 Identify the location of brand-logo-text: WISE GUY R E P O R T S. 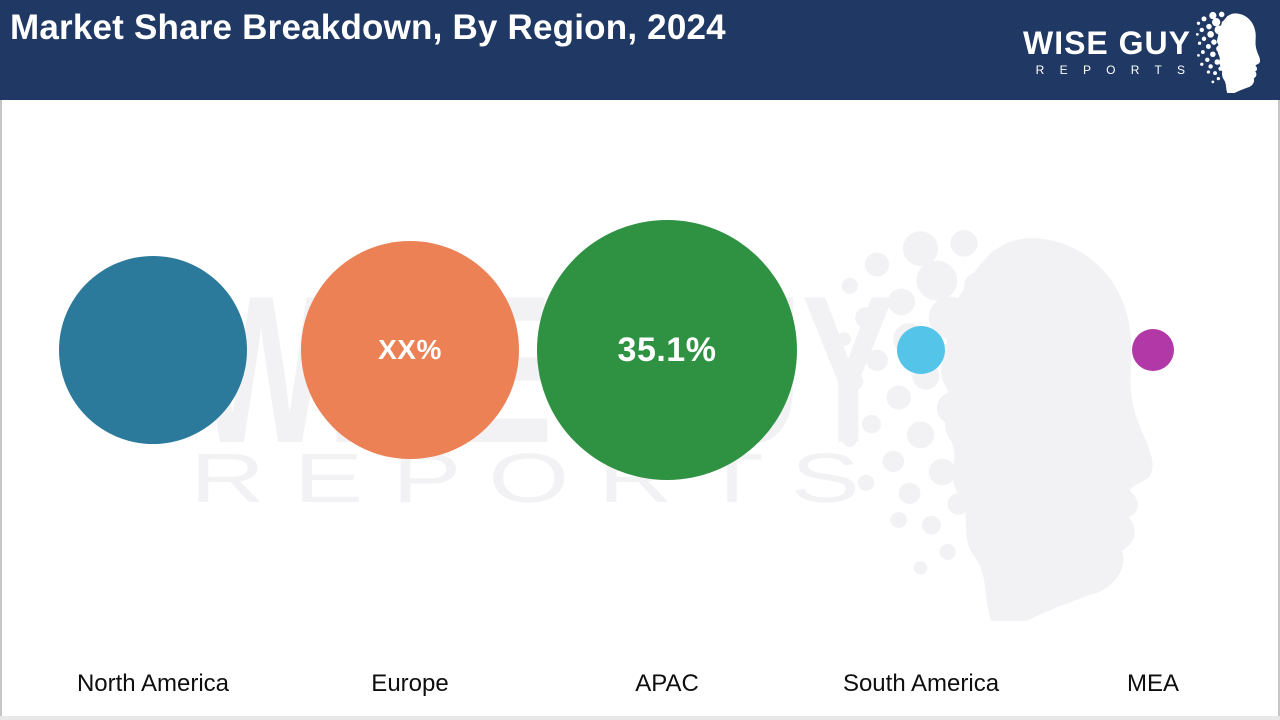
(1107, 52).